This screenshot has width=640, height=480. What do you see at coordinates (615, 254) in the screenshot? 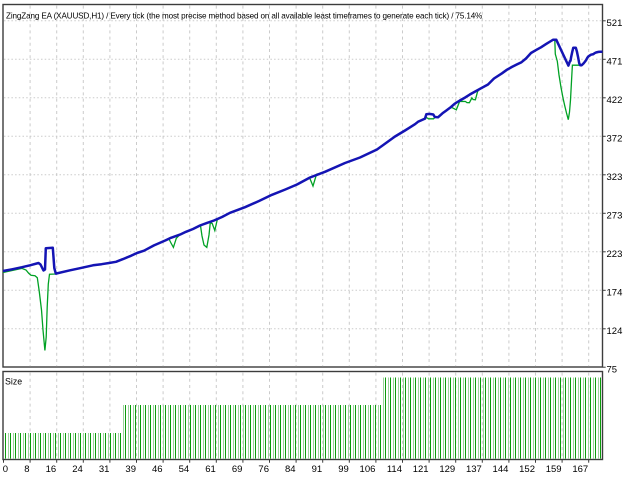
I see `svg-text: 223` at bounding box center [615, 254].